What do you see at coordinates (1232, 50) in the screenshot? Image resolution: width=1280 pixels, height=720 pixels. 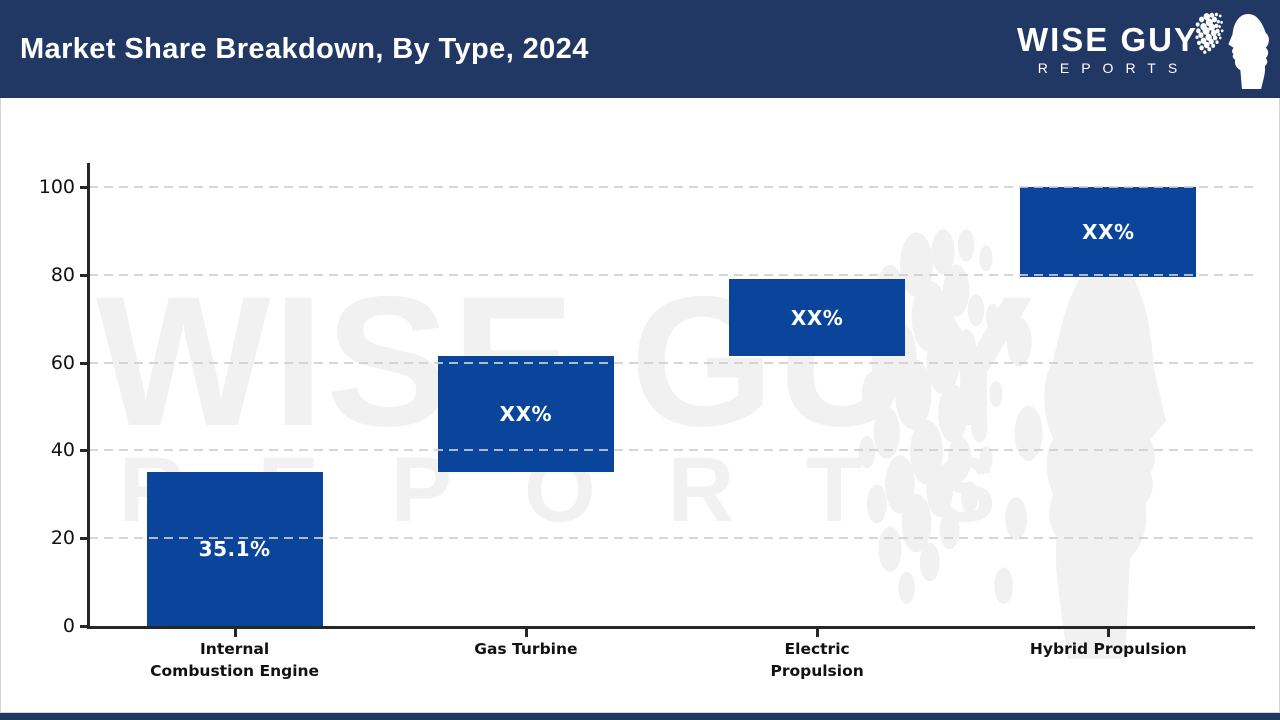 I see `logo-face-icon` at bounding box center [1232, 50].